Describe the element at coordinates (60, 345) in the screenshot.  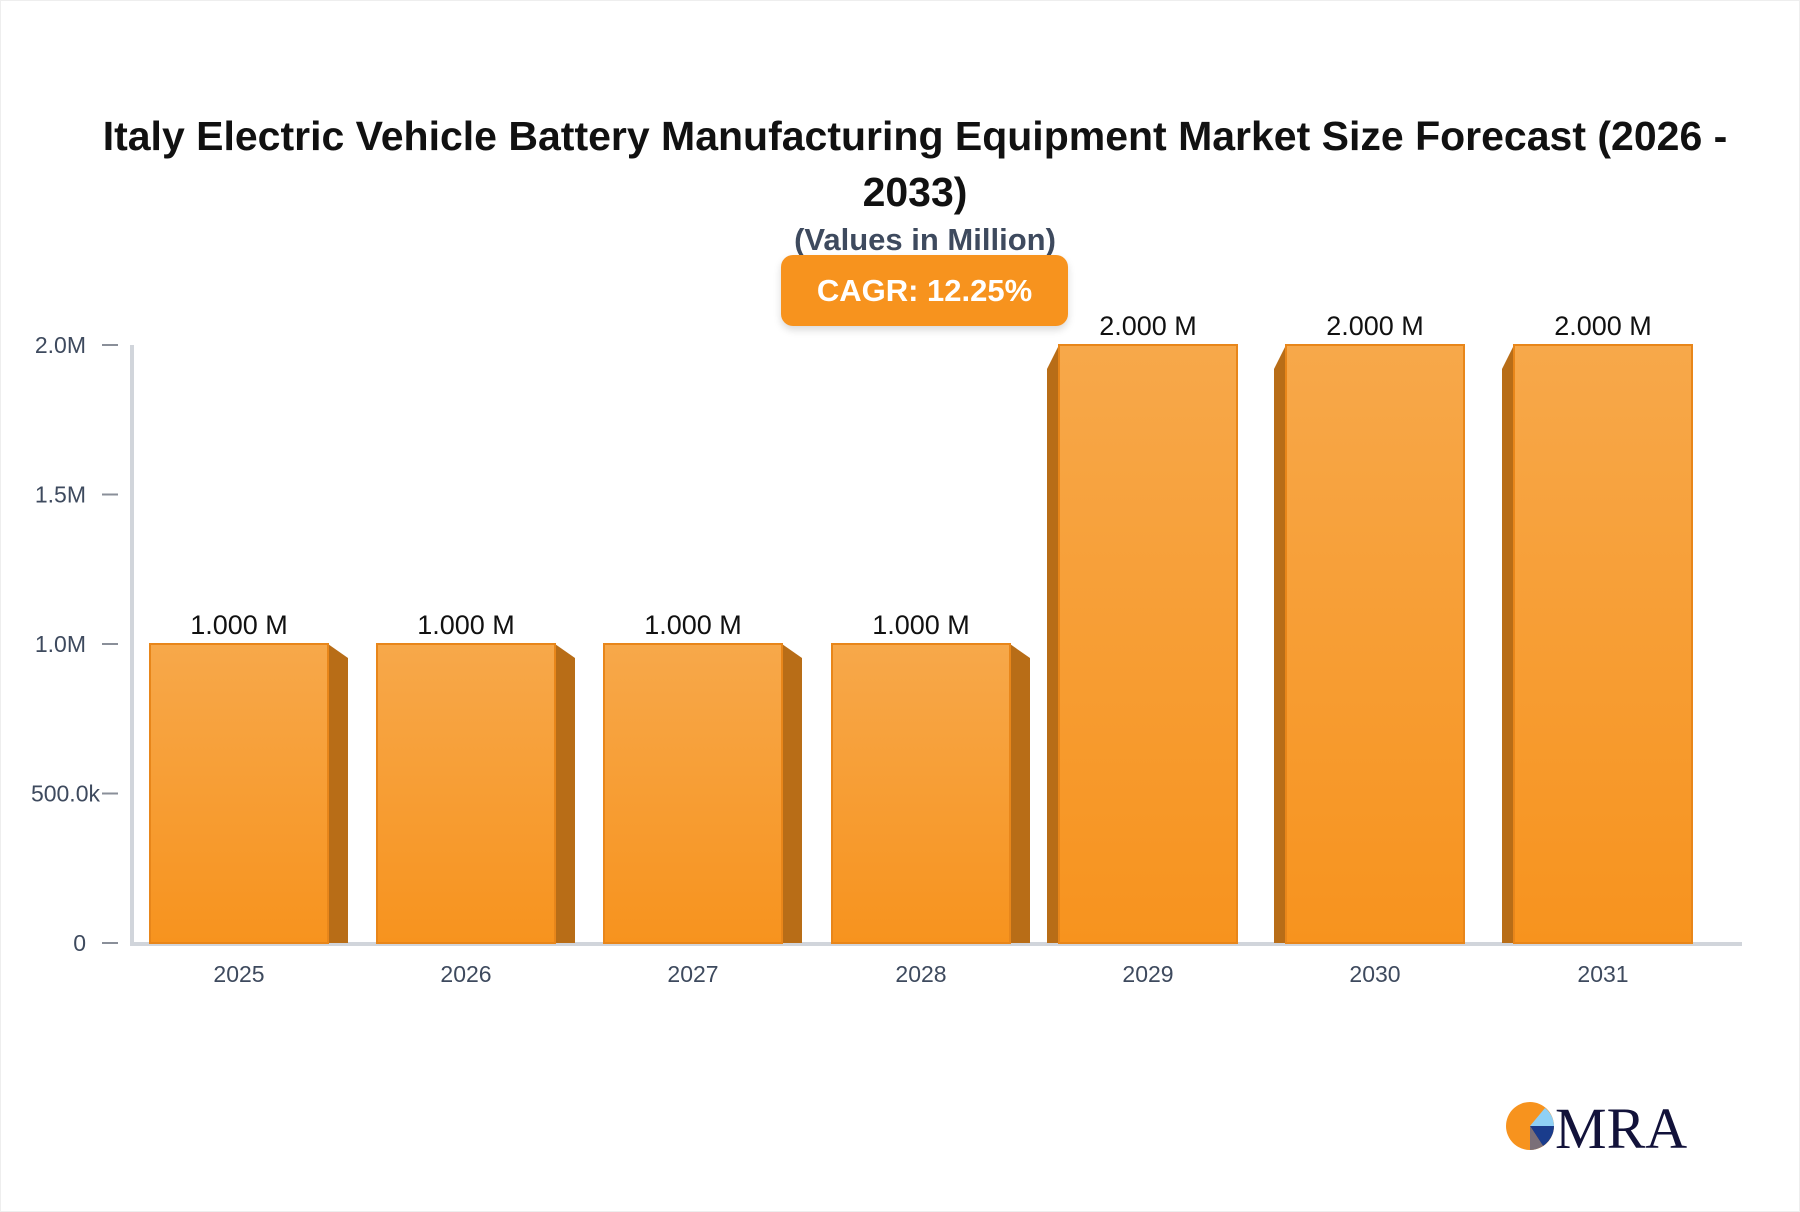
I see `y-tick-label: 2.0M` at that location.